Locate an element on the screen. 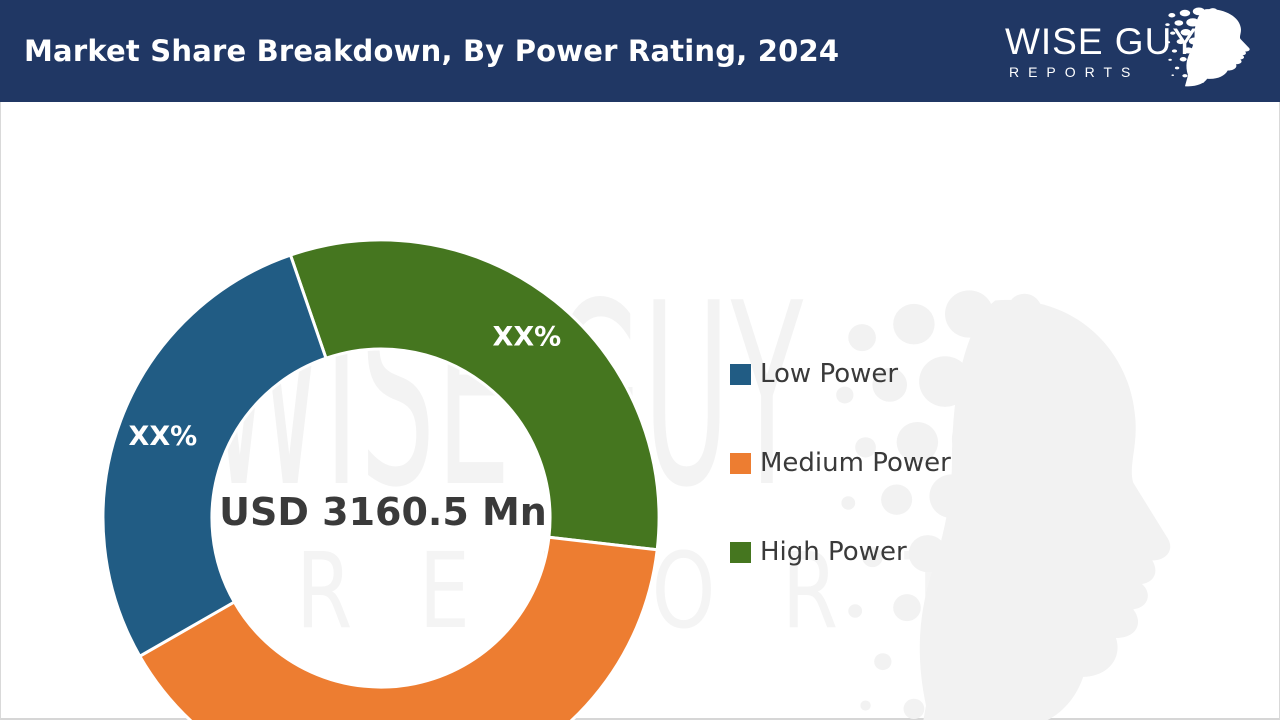  legend-item-high-power: High Power is located at coordinates (840, 552).